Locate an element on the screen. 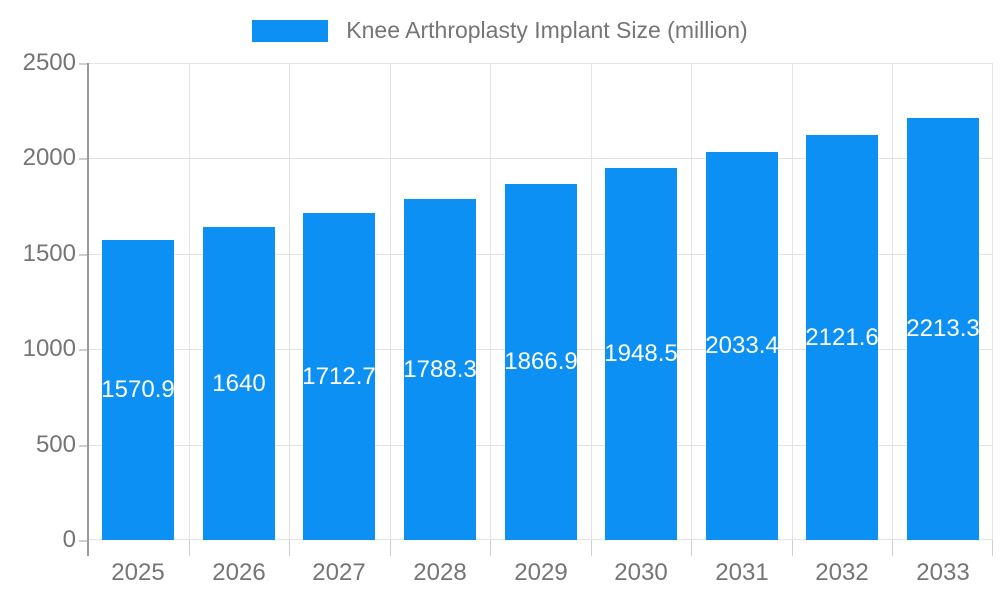  legend-swatch is located at coordinates (290, 30).